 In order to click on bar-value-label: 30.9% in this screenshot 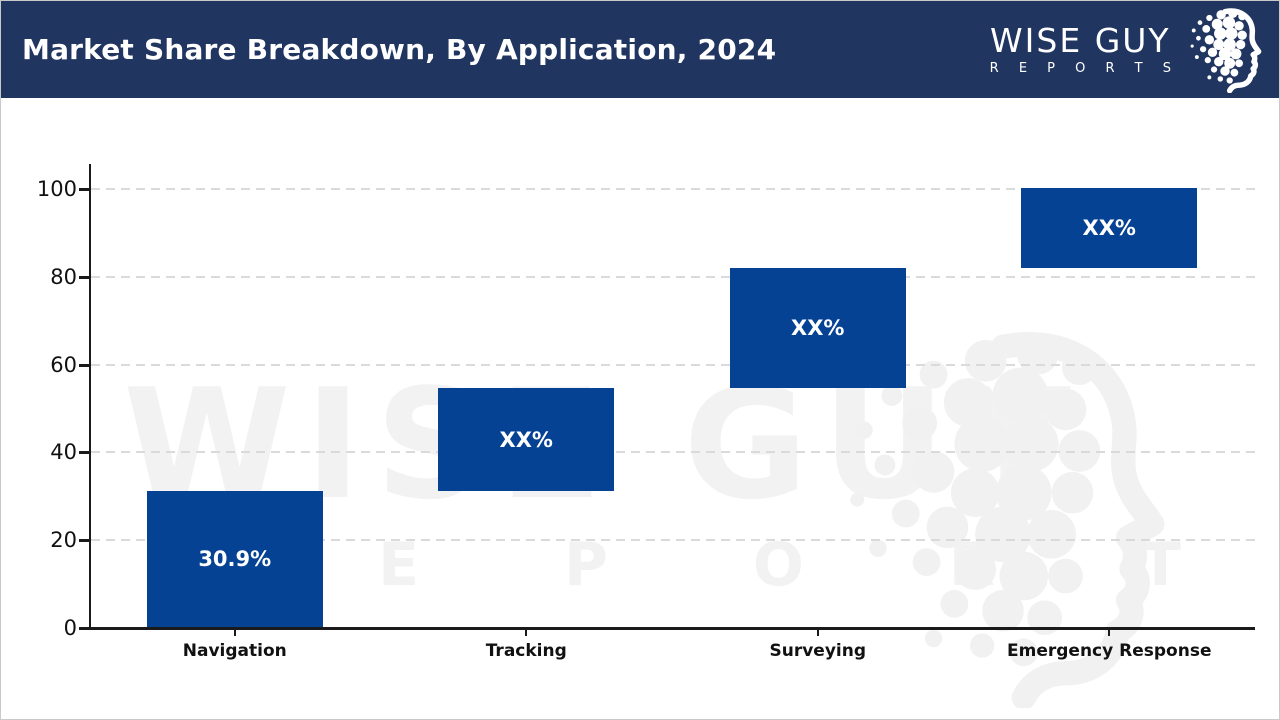, I will do `click(235, 559)`.